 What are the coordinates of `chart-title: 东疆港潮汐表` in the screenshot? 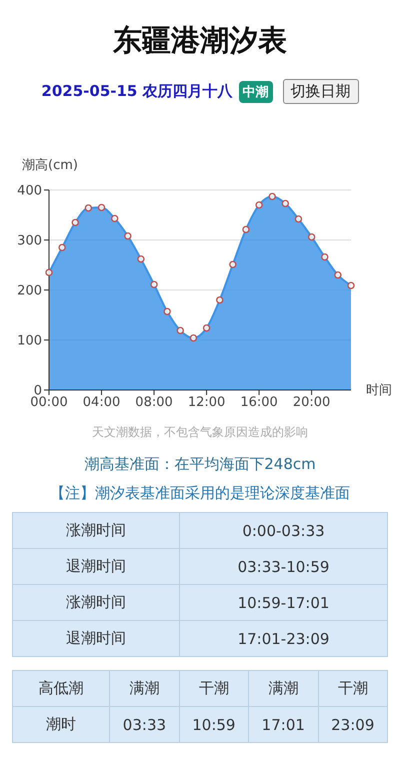 It's located at (200, 40).